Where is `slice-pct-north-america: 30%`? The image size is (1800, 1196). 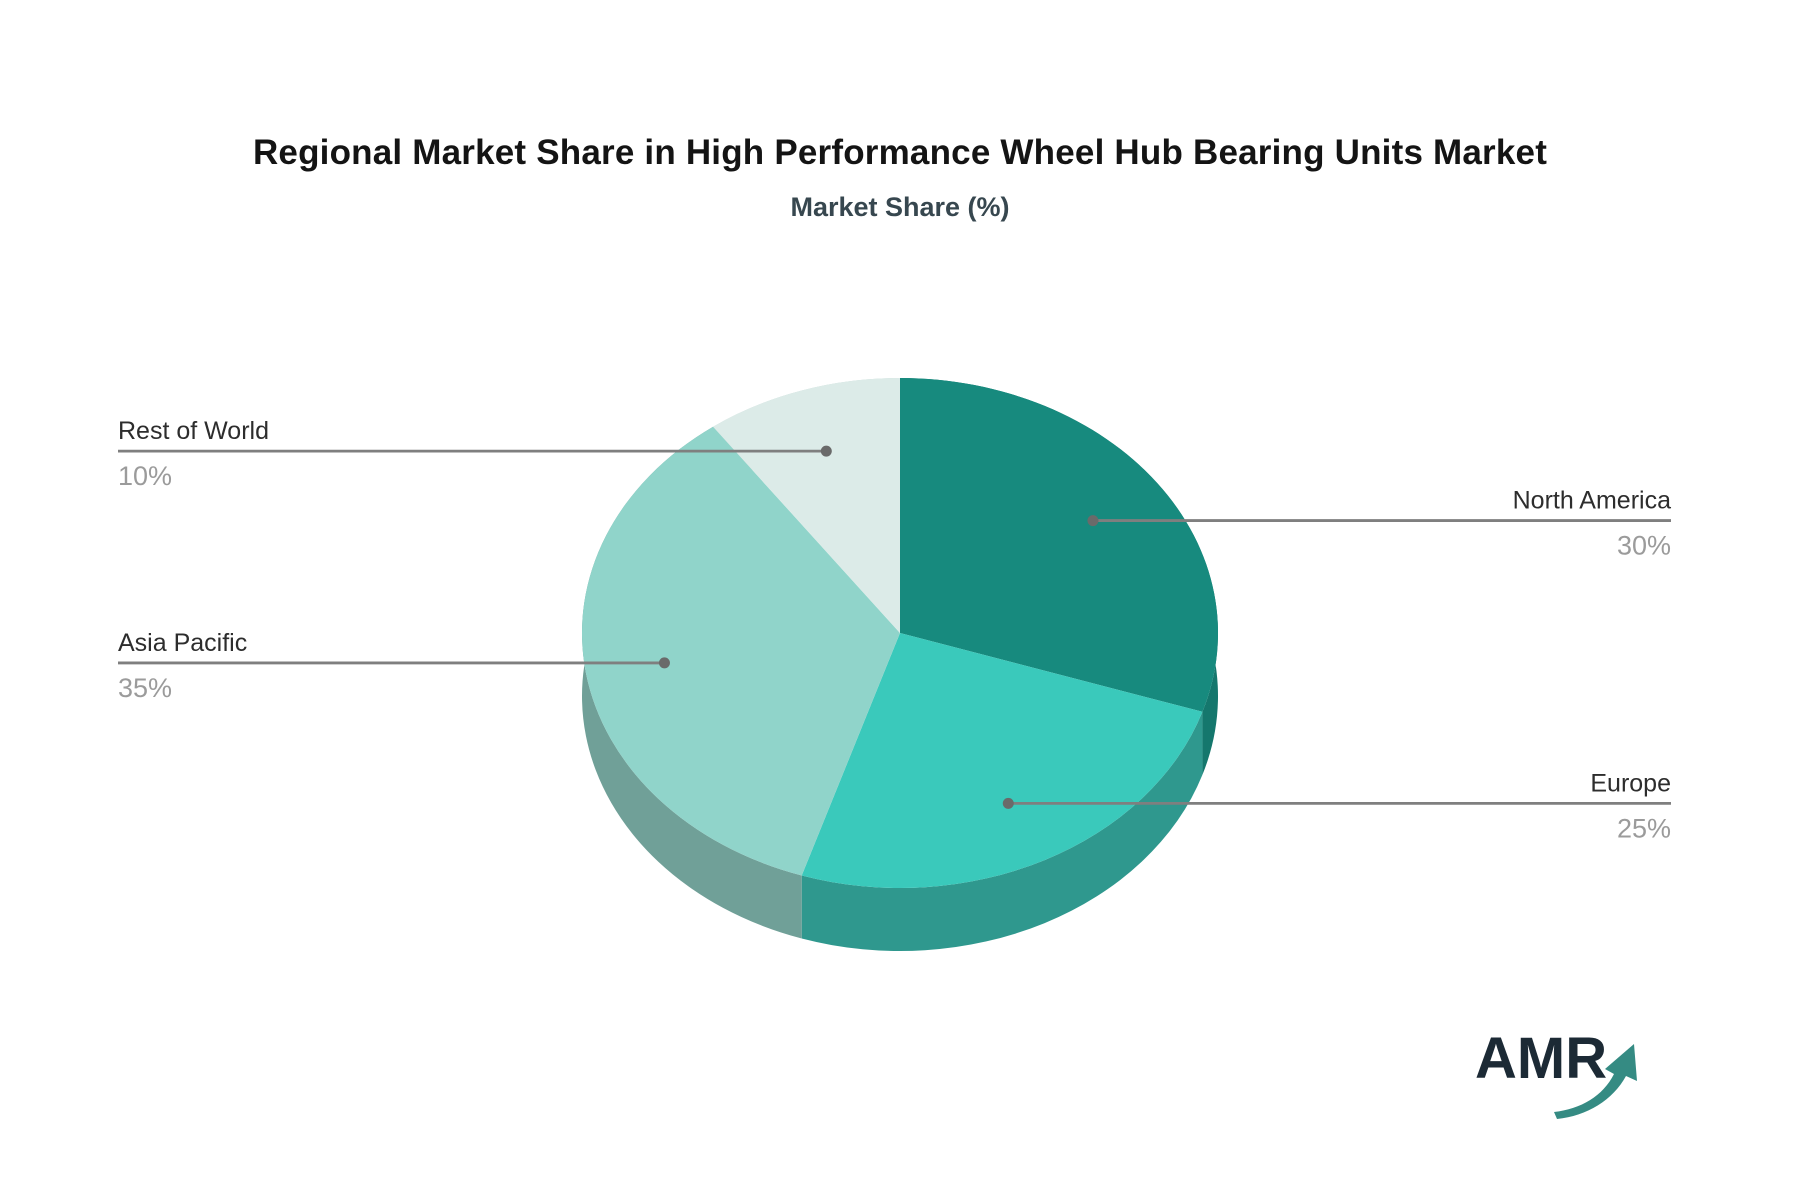 slice-pct-north-america: 30% is located at coordinates (1644, 546).